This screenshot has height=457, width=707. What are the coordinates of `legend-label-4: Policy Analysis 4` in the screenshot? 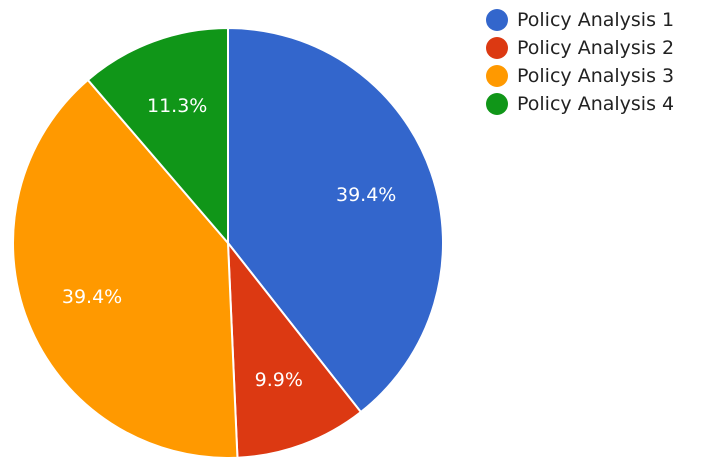 It's located at (595, 104).